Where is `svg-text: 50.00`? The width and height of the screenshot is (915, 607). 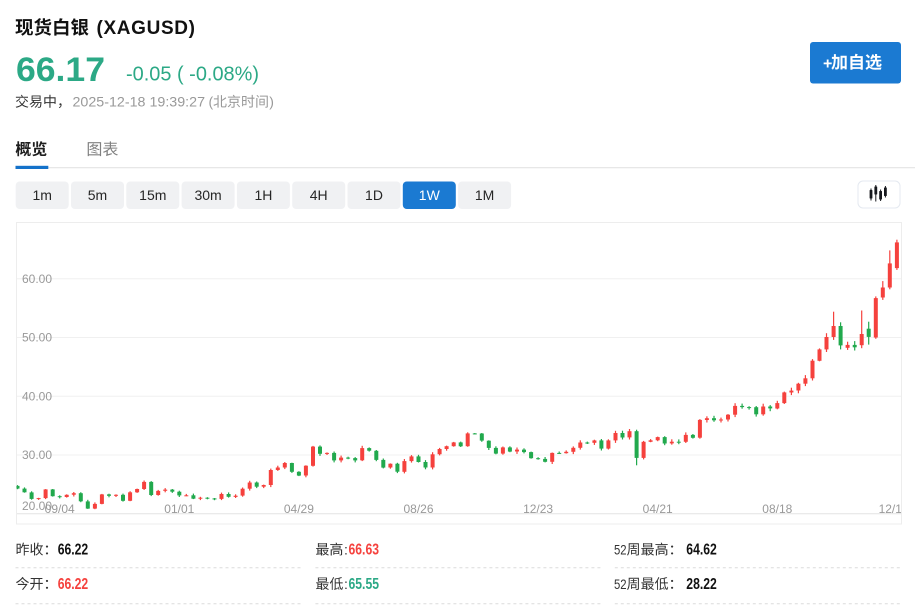
svg-text: 50.00 is located at coordinates (37, 338).